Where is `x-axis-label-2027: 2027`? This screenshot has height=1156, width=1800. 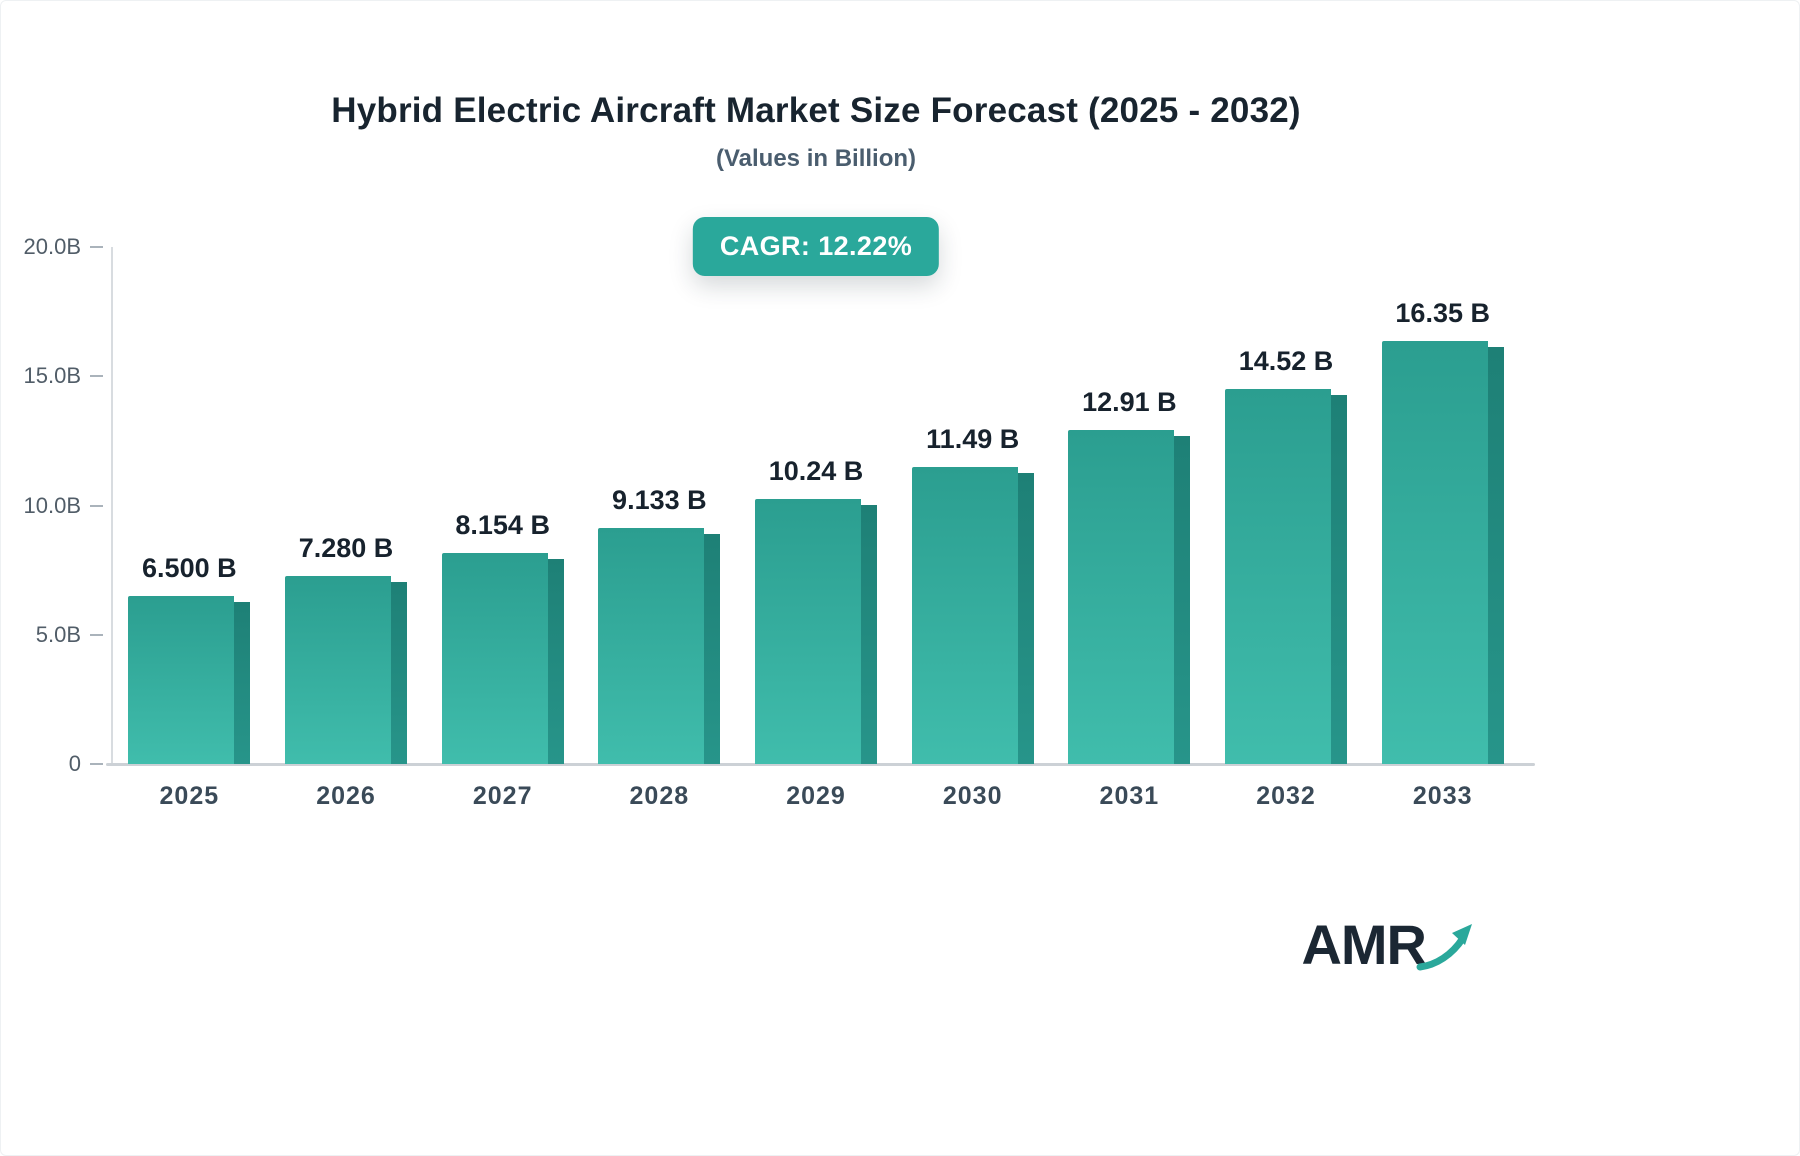
x-axis-label-2027: 2027 is located at coordinates (502, 796).